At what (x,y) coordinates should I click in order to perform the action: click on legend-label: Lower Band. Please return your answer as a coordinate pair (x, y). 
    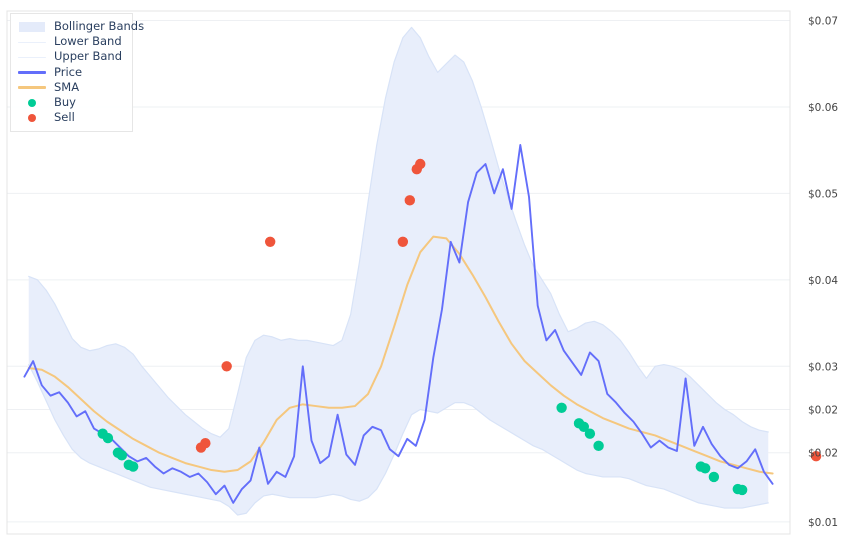
    Looking at the image, I should click on (88, 41).